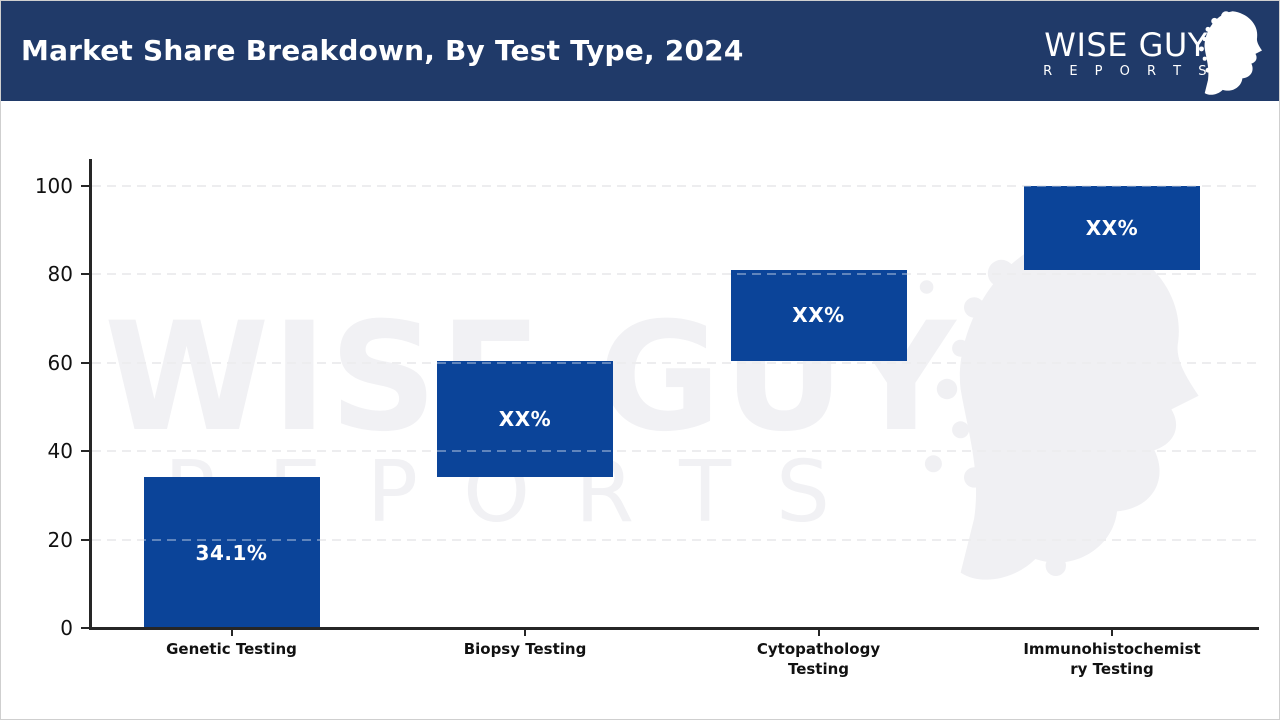 The width and height of the screenshot is (1280, 720). I want to click on bar-value-label: 34.1%, so click(231, 552).